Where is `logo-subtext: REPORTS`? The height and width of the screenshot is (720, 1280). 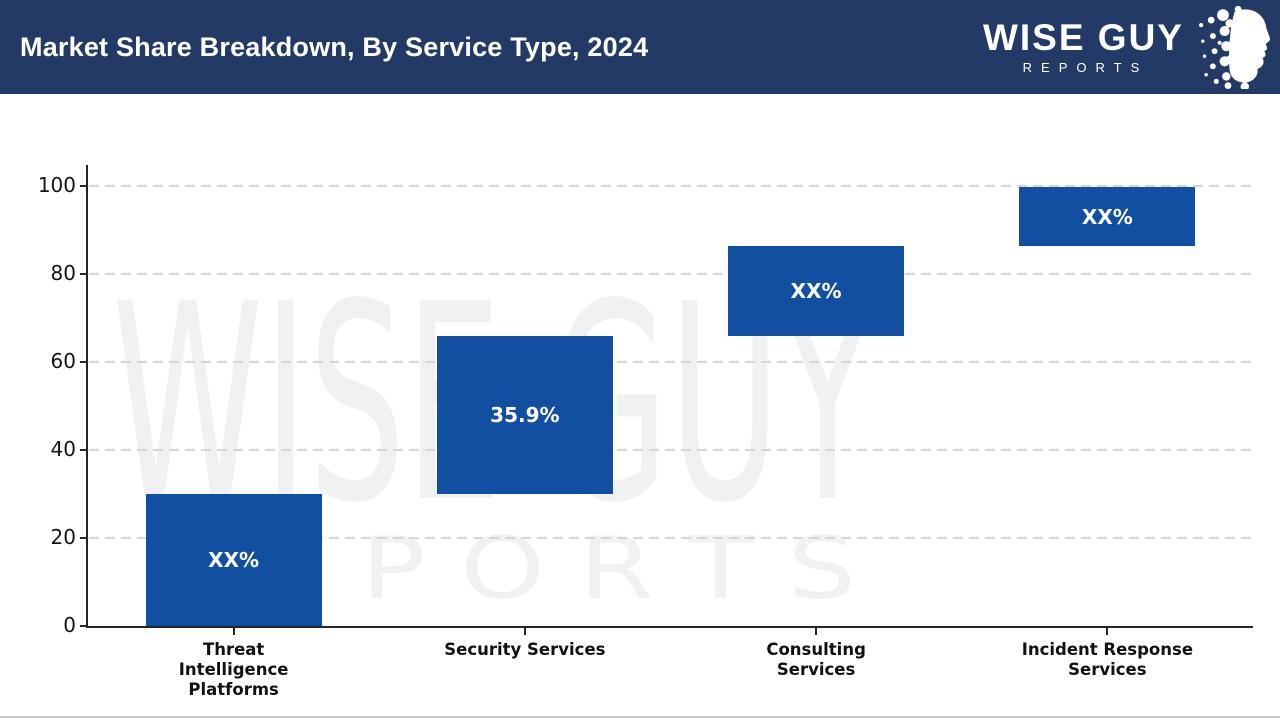 logo-subtext: REPORTS is located at coordinates (1085, 67).